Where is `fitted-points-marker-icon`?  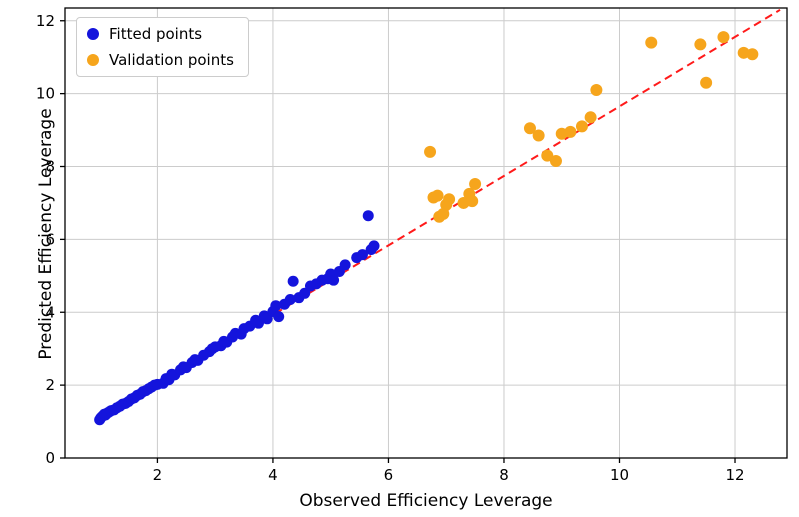
fitted-points-marker-icon is located at coordinates (93, 34).